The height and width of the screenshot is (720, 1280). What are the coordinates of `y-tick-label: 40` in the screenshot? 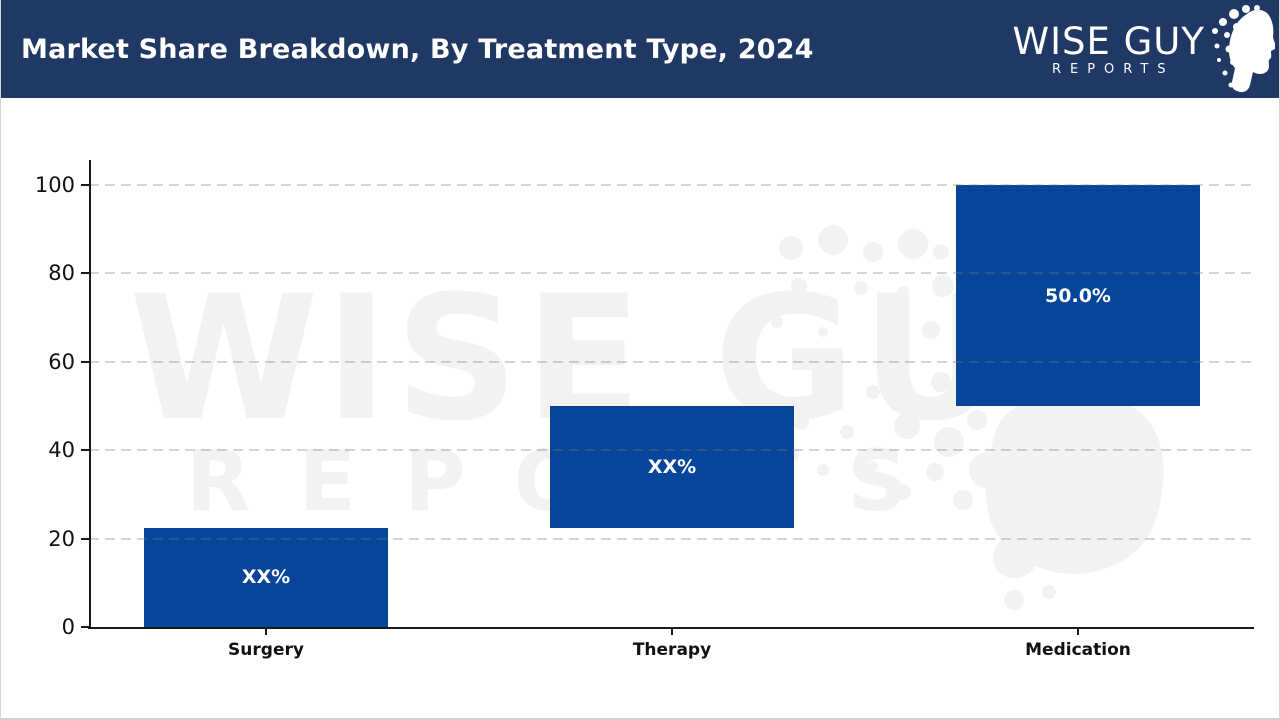 It's located at (61, 450).